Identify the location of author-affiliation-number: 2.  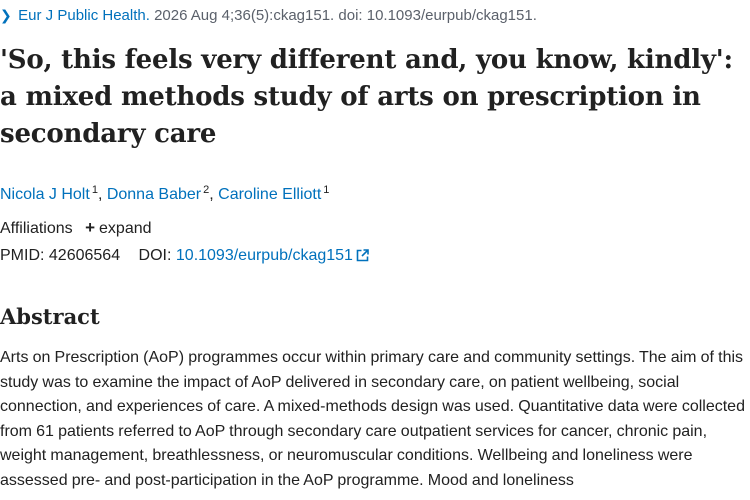
(206, 190).